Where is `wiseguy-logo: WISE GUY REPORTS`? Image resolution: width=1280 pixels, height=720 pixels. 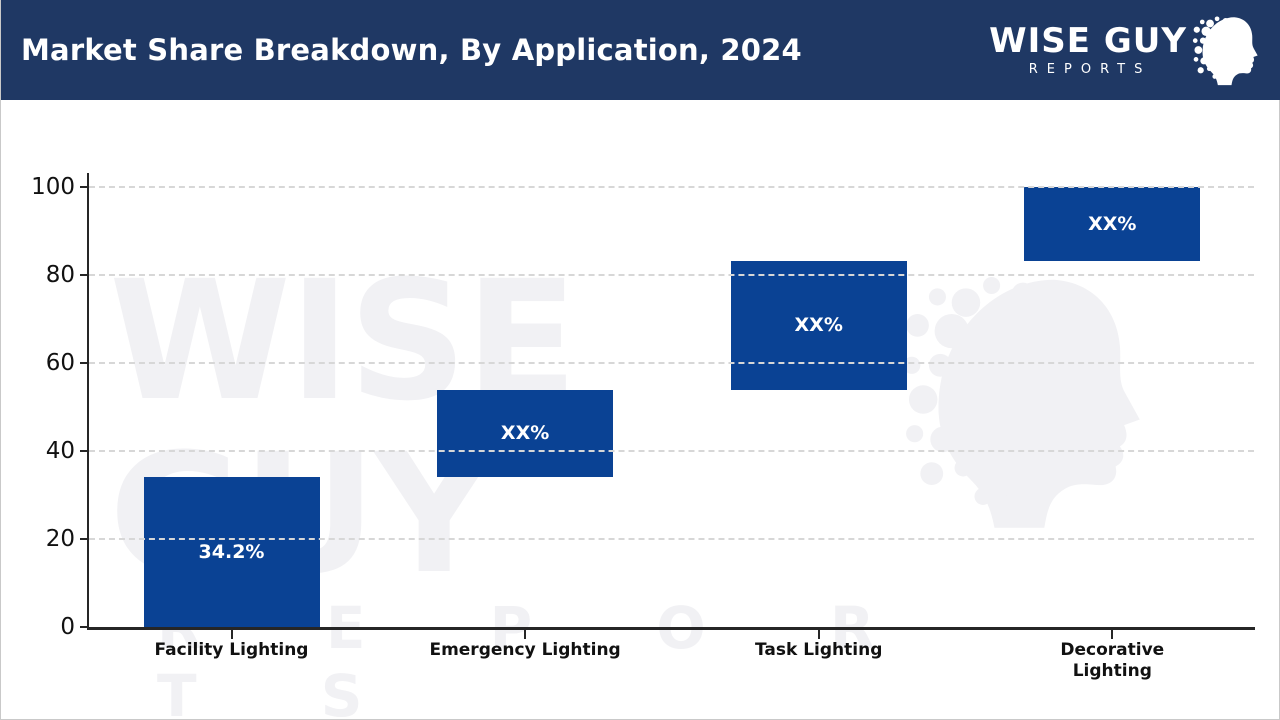 wiseguy-logo: WISE GUY REPORTS is located at coordinates (1128, 50).